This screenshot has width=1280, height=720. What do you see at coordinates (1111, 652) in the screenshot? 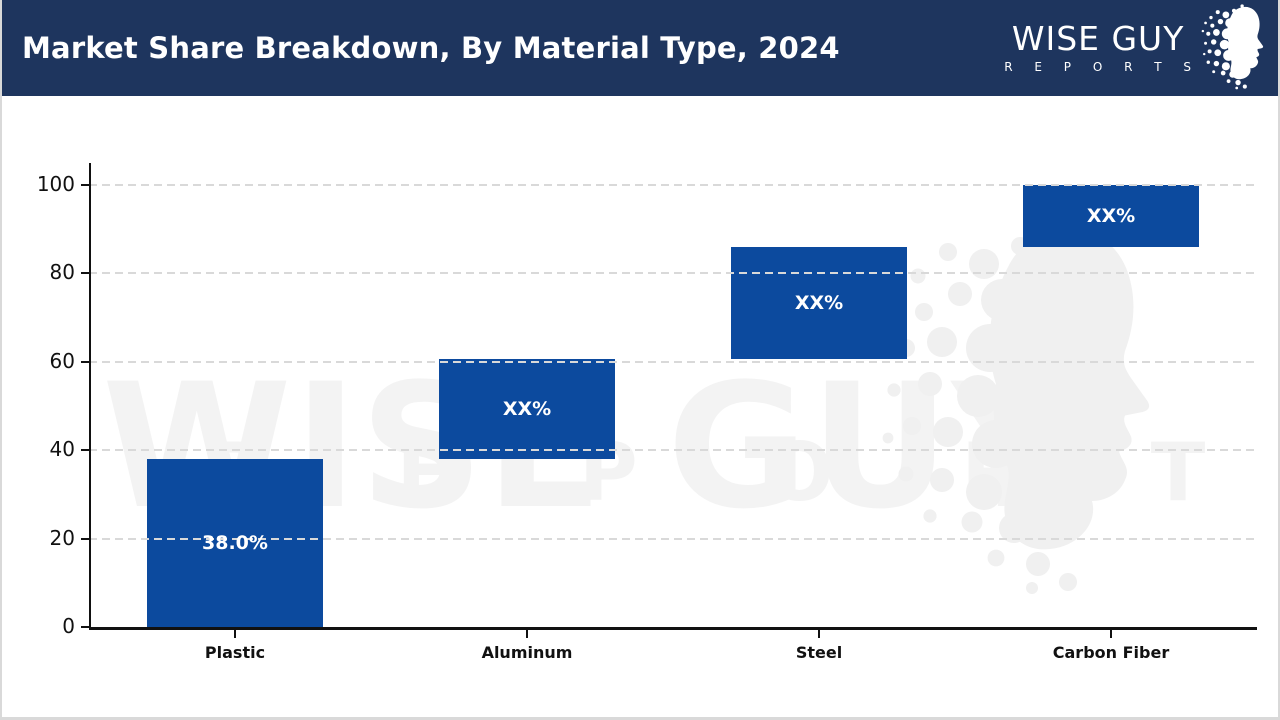
I see `x-category-label: Carbon Fiber` at bounding box center [1111, 652].